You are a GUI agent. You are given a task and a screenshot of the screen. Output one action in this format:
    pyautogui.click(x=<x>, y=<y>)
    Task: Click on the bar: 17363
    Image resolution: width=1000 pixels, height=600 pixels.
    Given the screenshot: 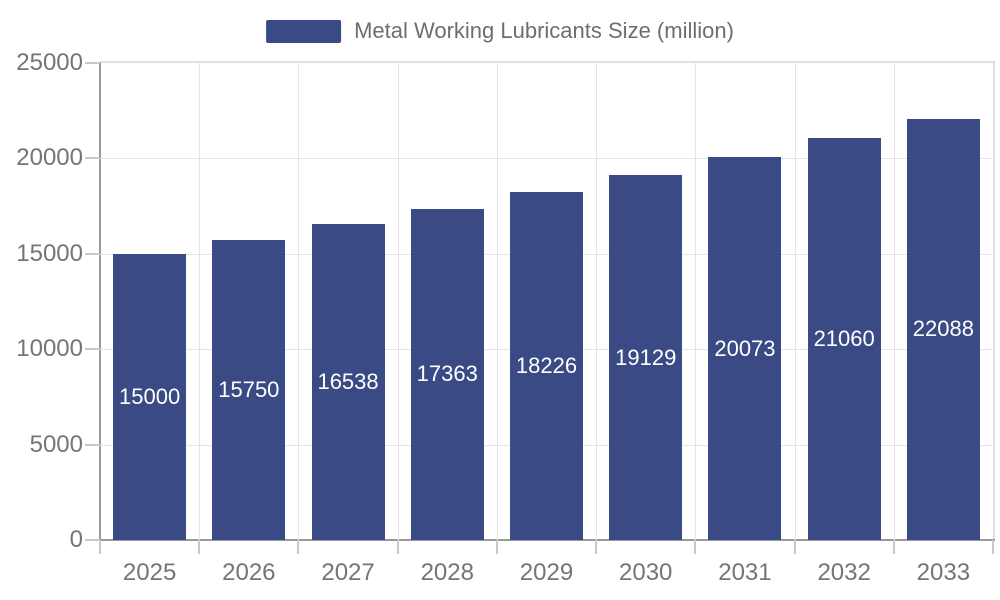 What is the action you would take?
    pyautogui.click(x=447, y=374)
    